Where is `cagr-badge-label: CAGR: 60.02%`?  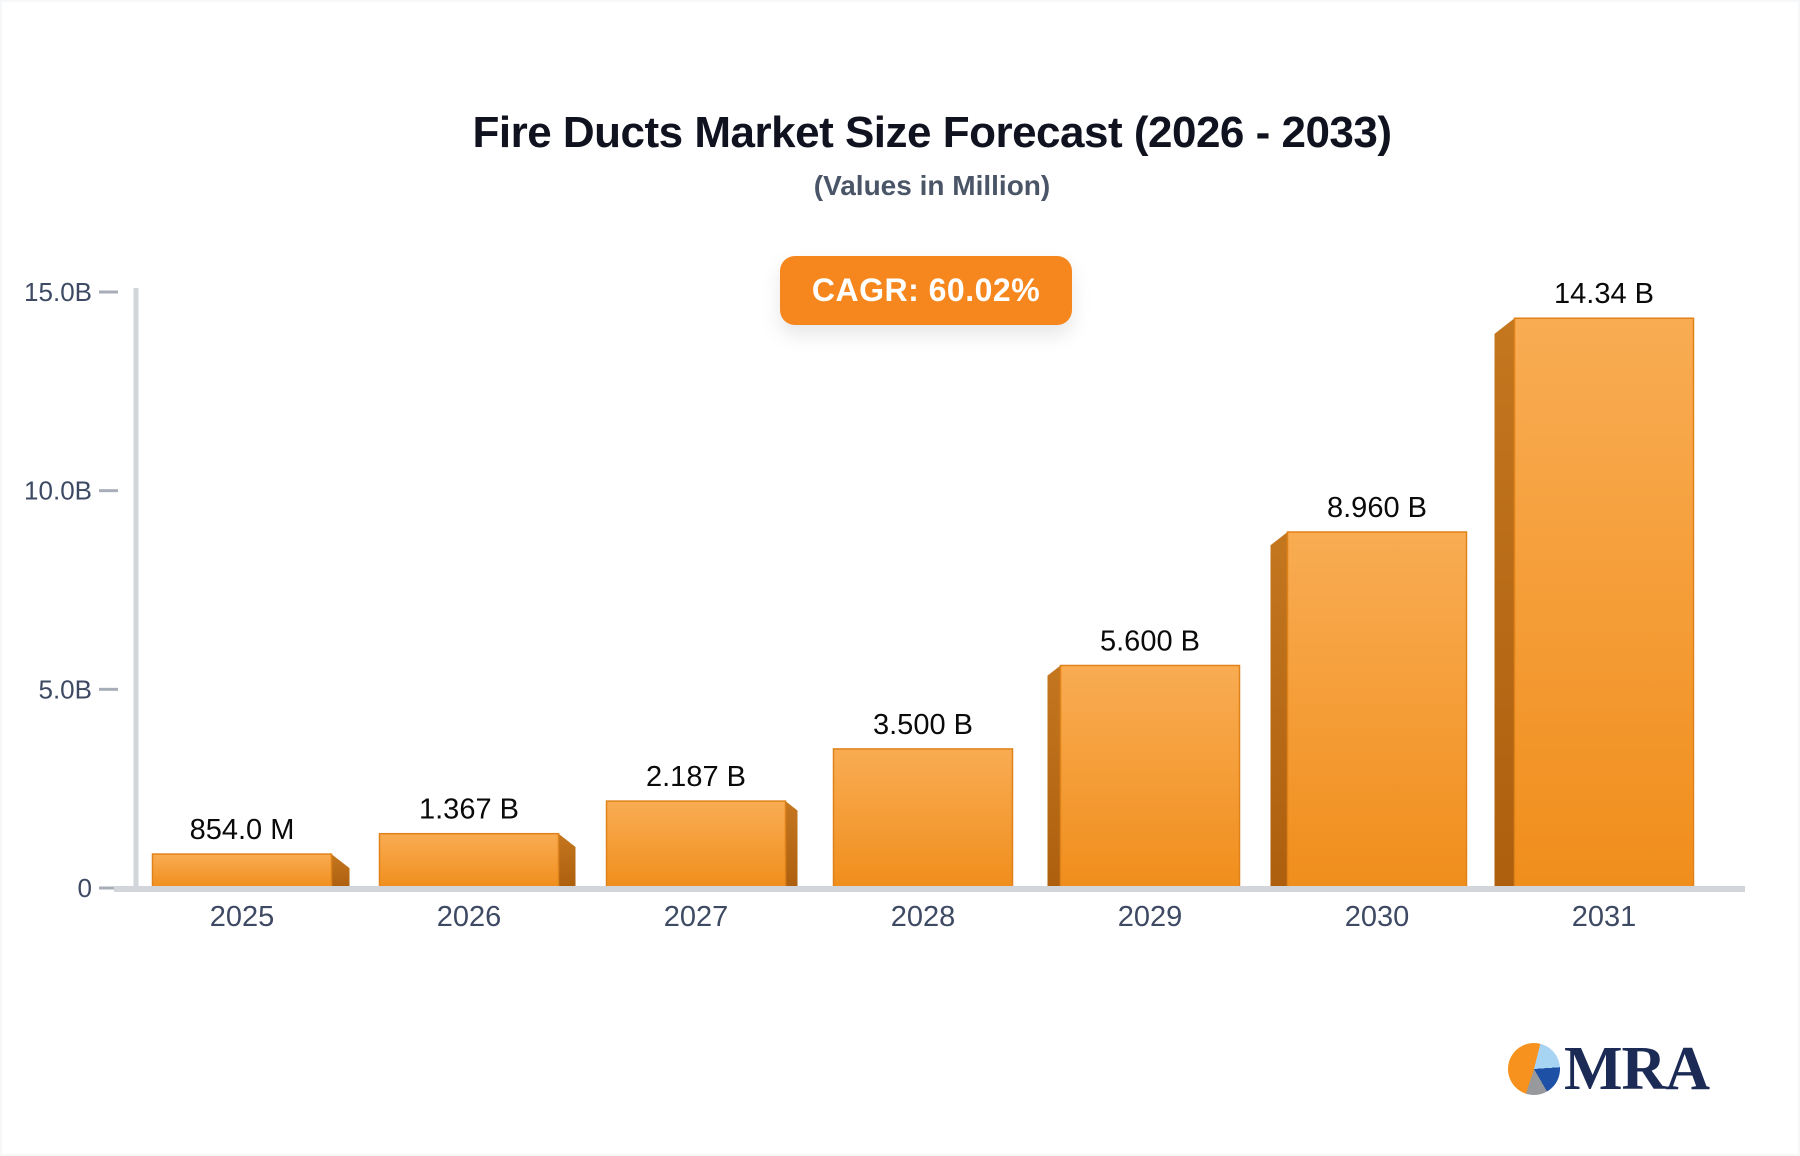 cagr-badge-label: CAGR: 60.02% is located at coordinates (926, 290).